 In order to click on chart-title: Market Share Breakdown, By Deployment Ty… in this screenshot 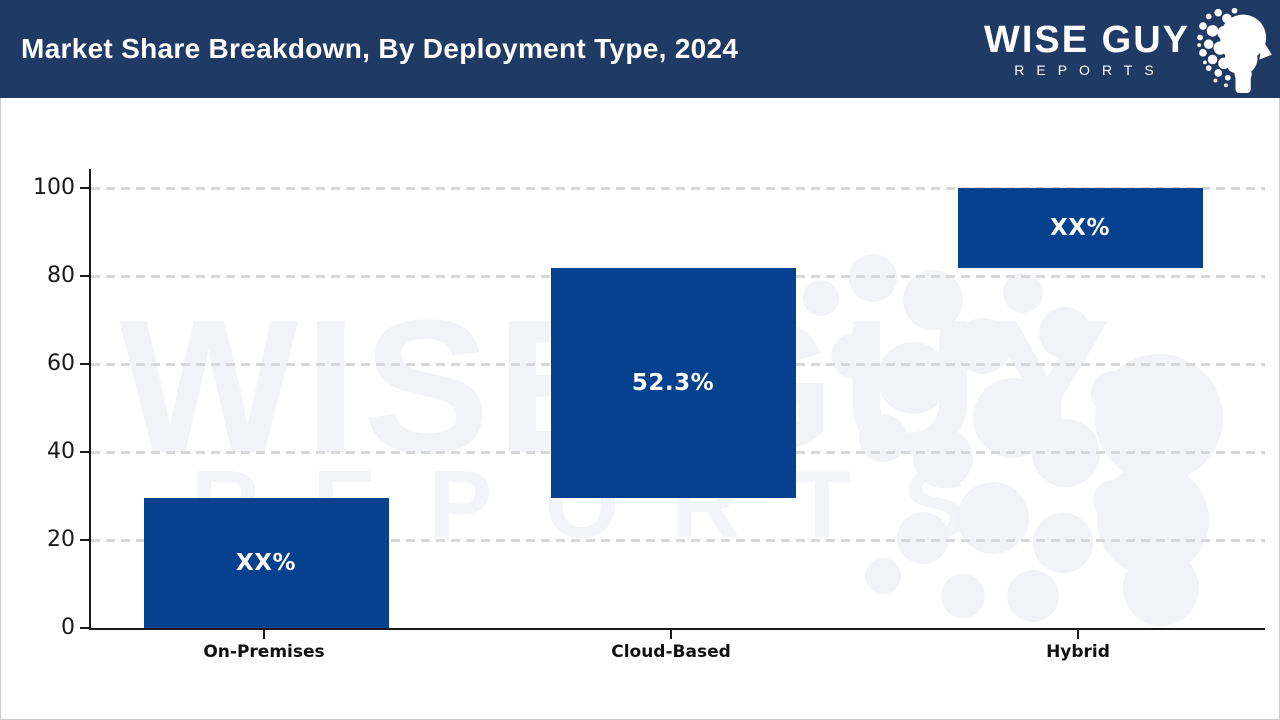, I will do `click(380, 48)`.